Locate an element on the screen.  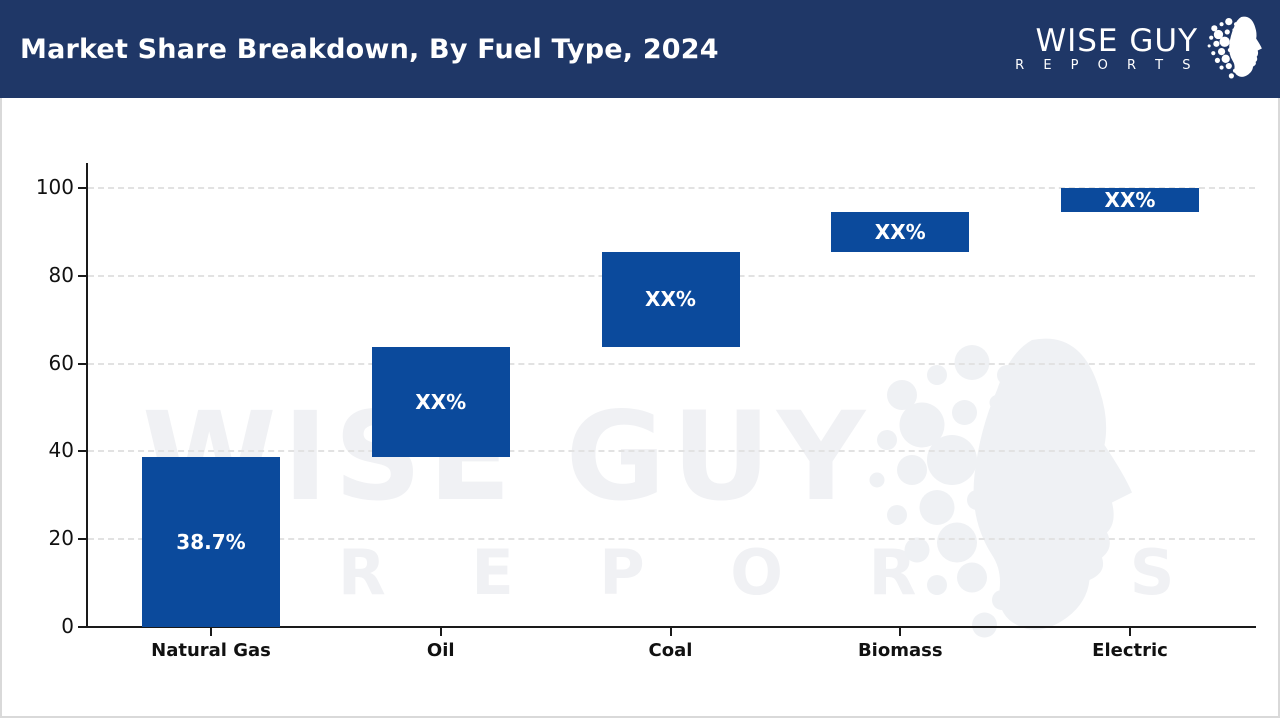
y-tick-label: 60 is located at coordinates (61, 362).